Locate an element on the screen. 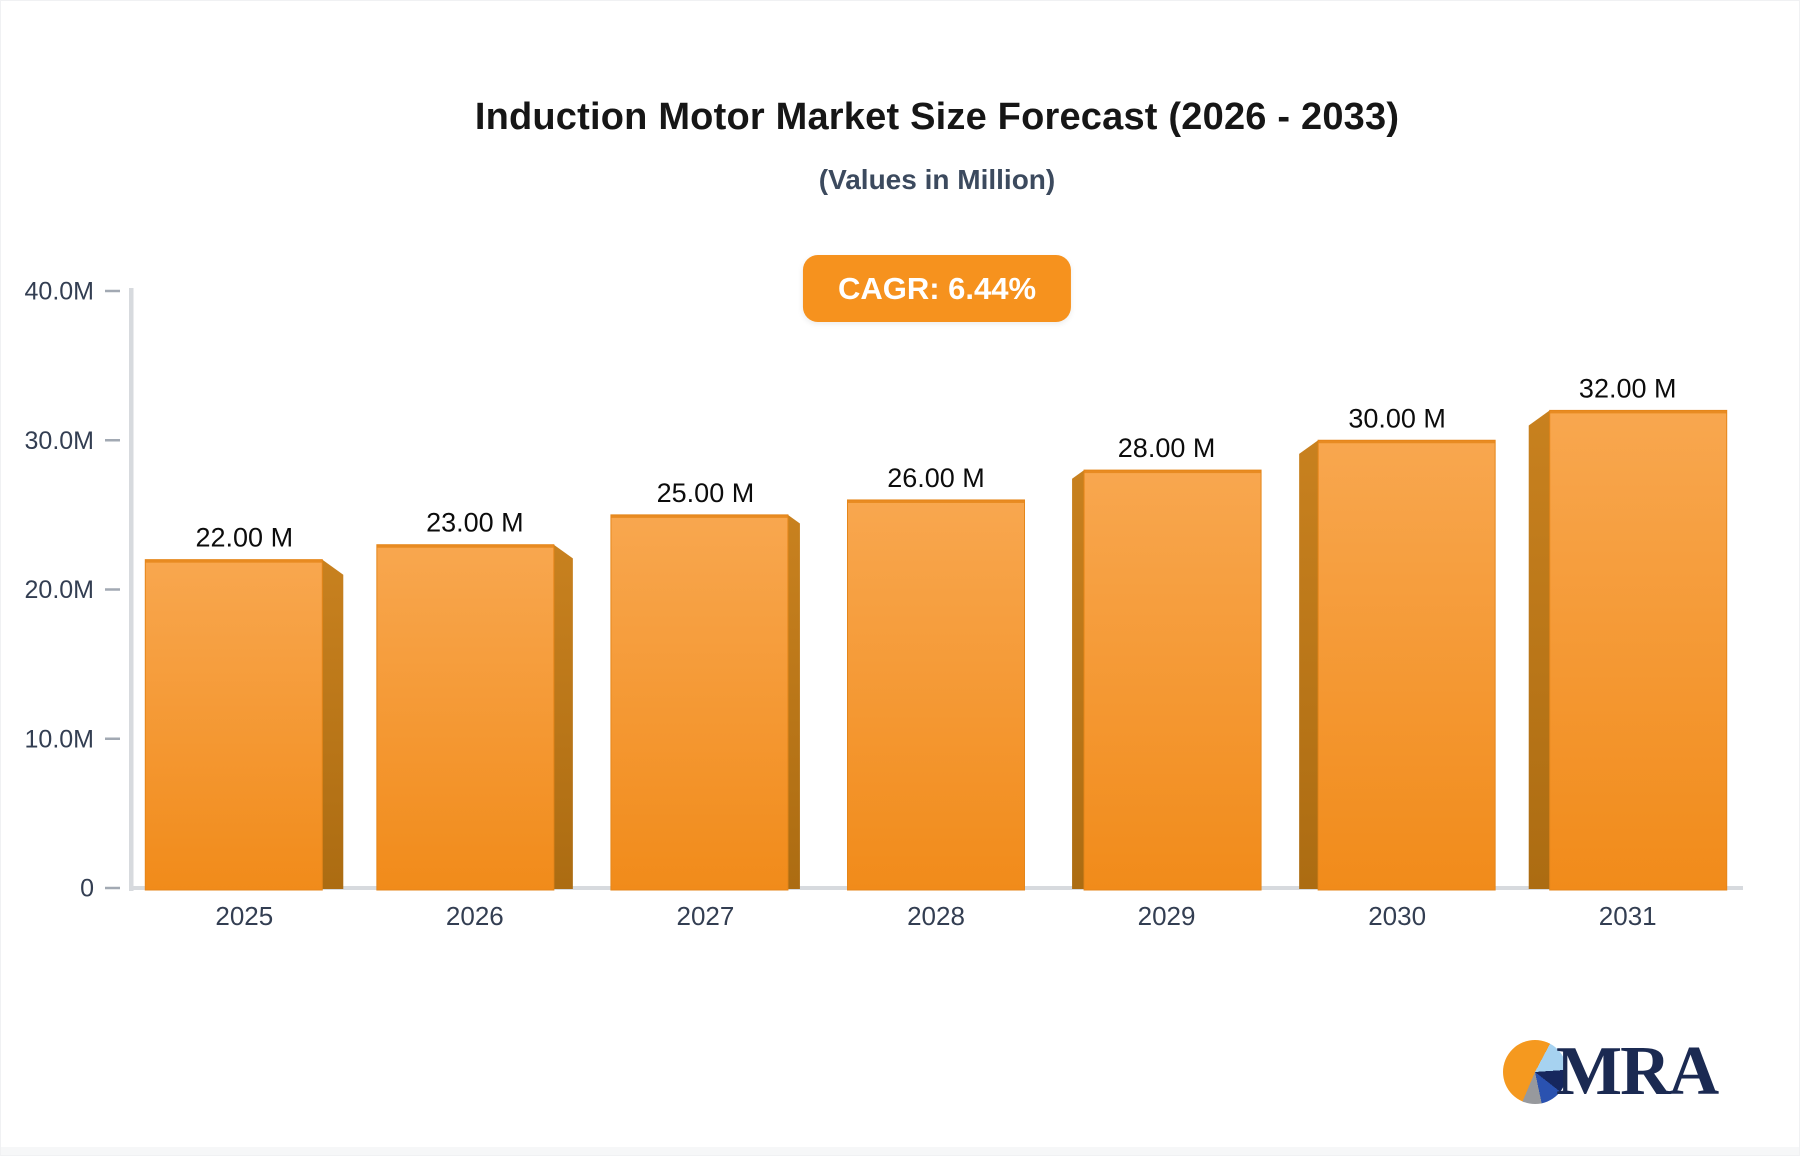  bar-group-2031: 32.00 M 2031 is located at coordinates (1628, 652).